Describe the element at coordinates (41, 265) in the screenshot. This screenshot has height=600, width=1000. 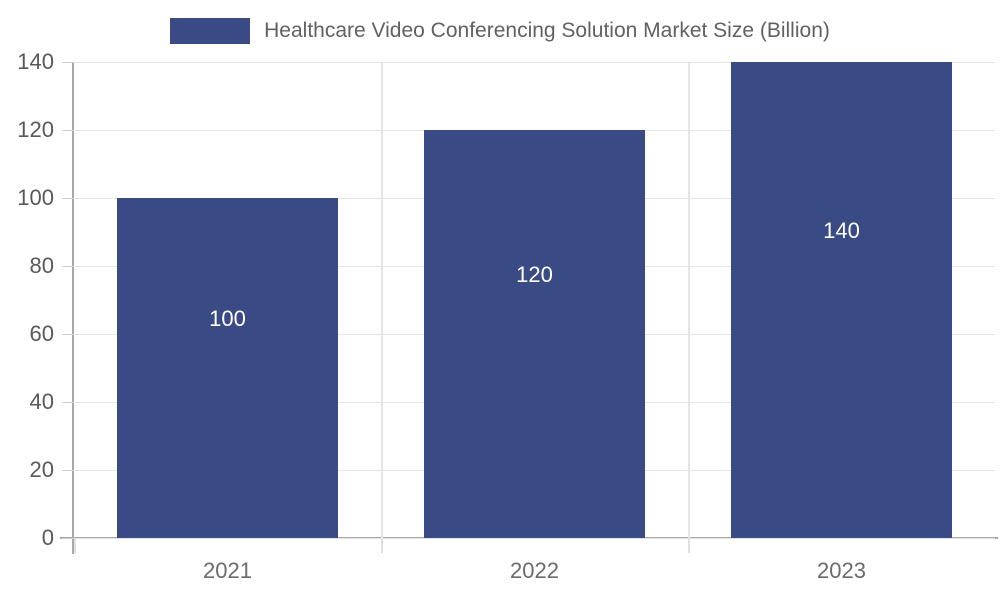
I see `y-tick-label: 80` at that location.